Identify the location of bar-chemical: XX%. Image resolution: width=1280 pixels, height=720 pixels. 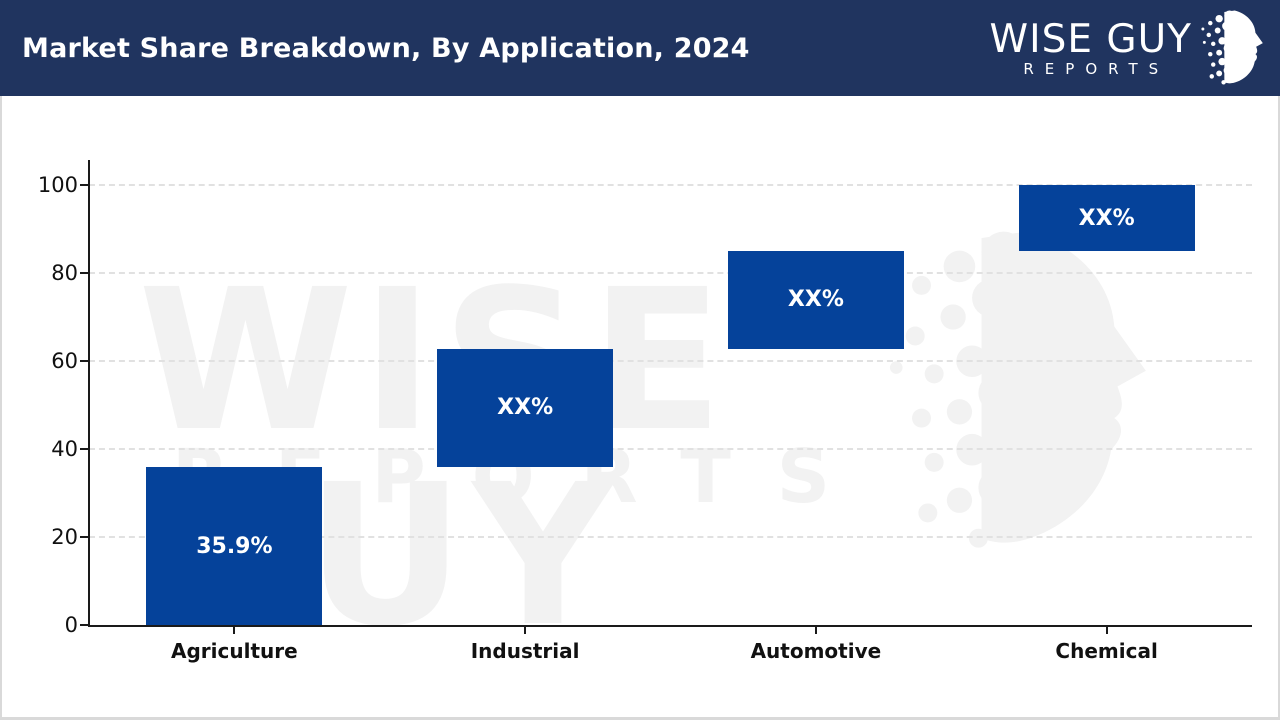
(1106, 218).